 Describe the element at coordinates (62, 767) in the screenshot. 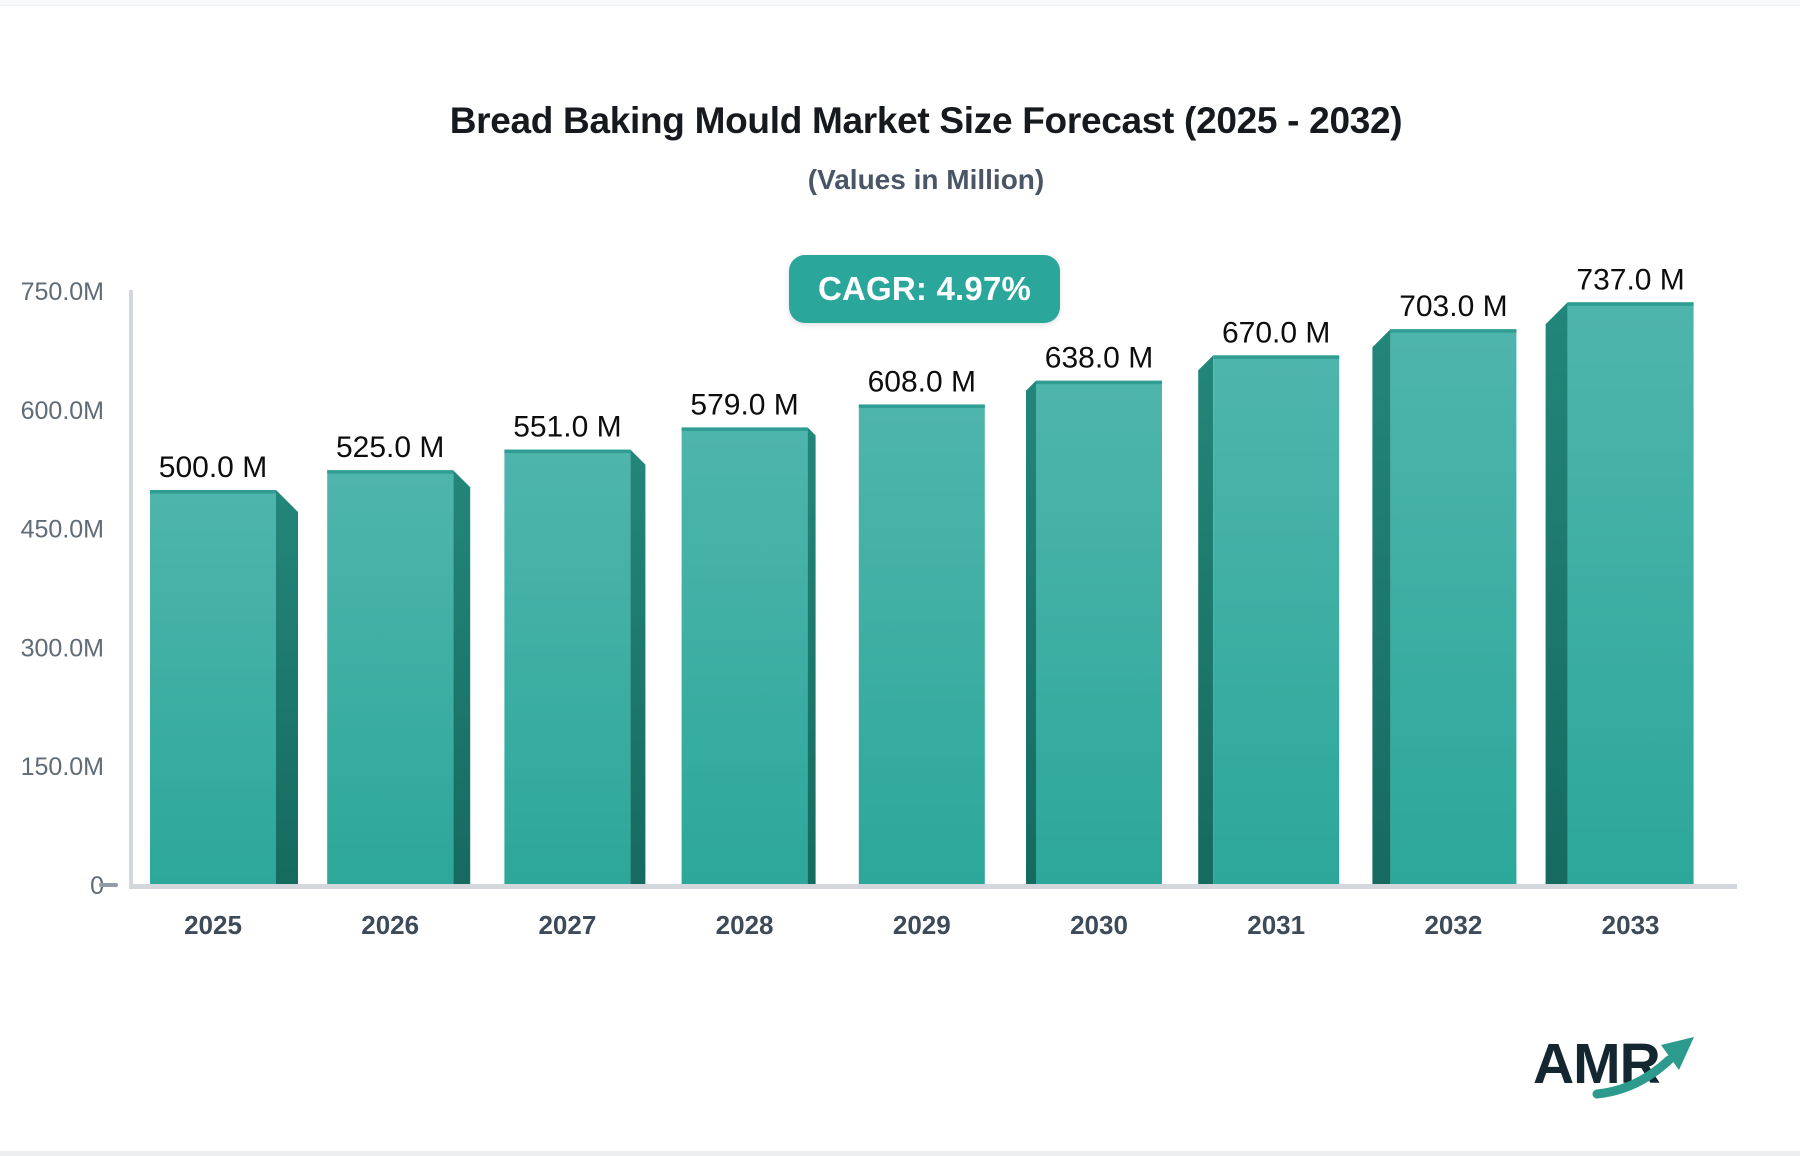

I see `y-axis-label: 150.0M` at that location.